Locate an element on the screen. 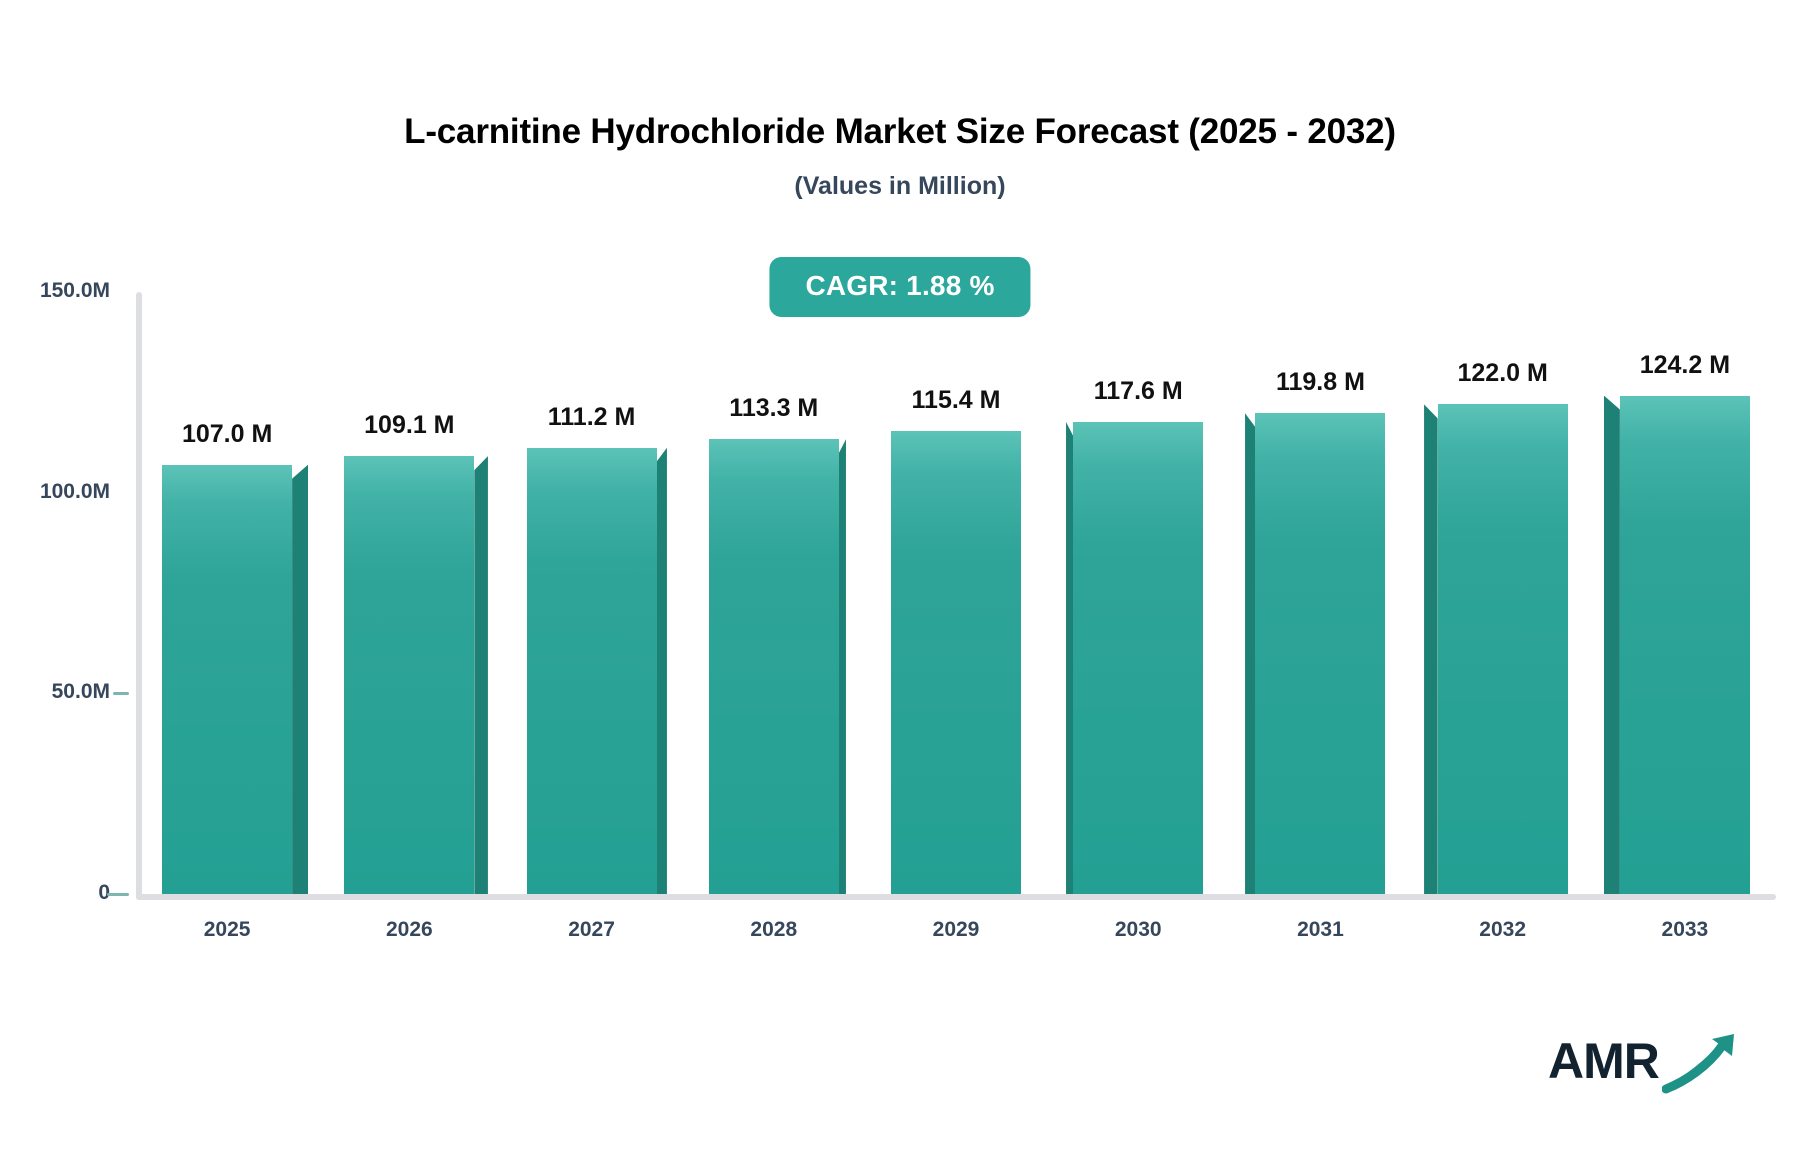 The width and height of the screenshot is (1800, 1156). bar-stack: 117.6 M is located at coordinates (1135, 635).